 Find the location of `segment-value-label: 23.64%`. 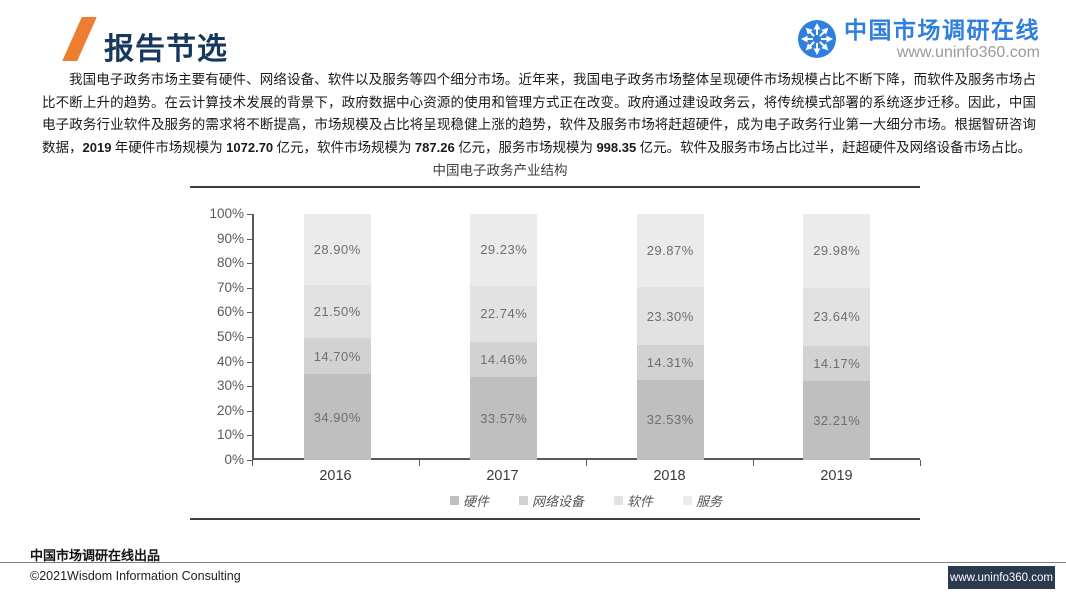

segment-value-label: 23.64% is located at coordinates (837, 317).